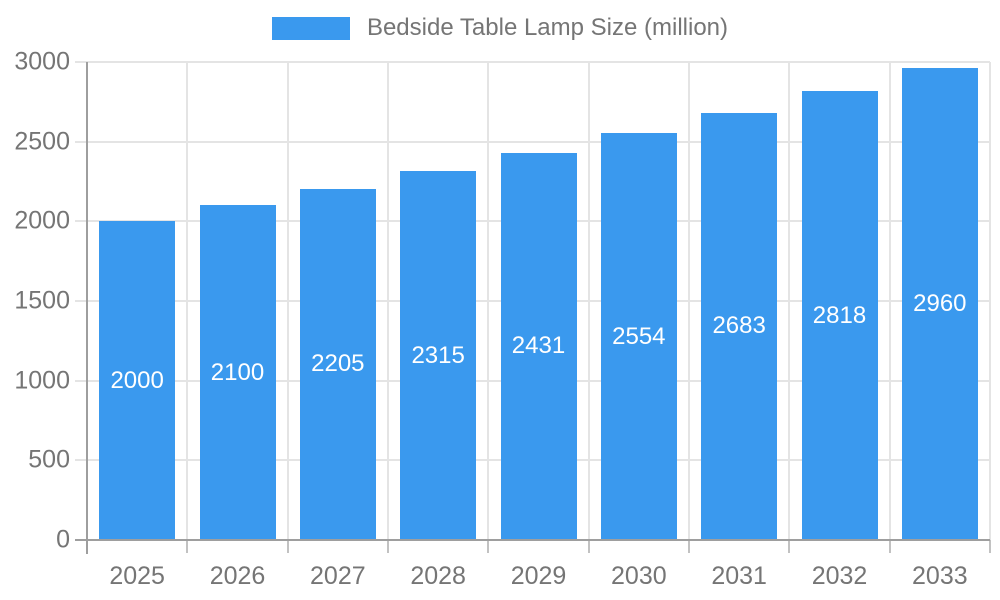  I want to click on legend-series-label: Bedside Table Lamp Size (million), so click(547, 27).